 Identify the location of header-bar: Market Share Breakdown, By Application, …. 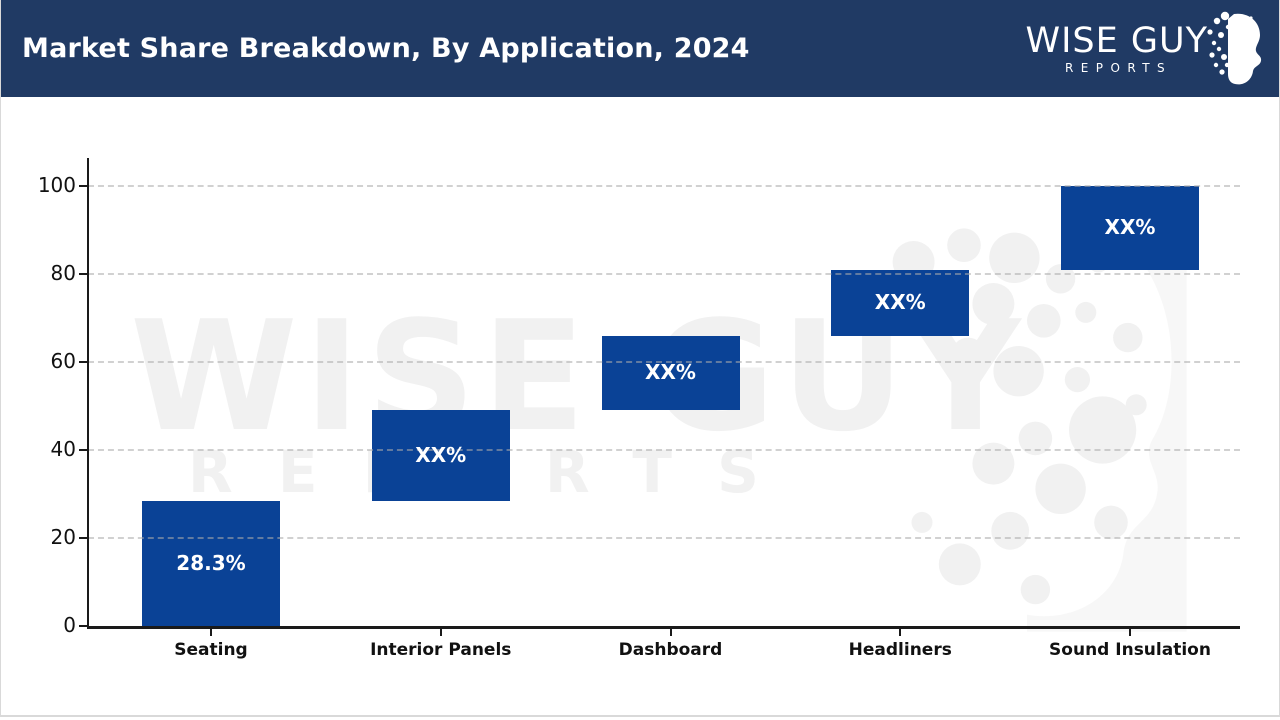
(640, 48).